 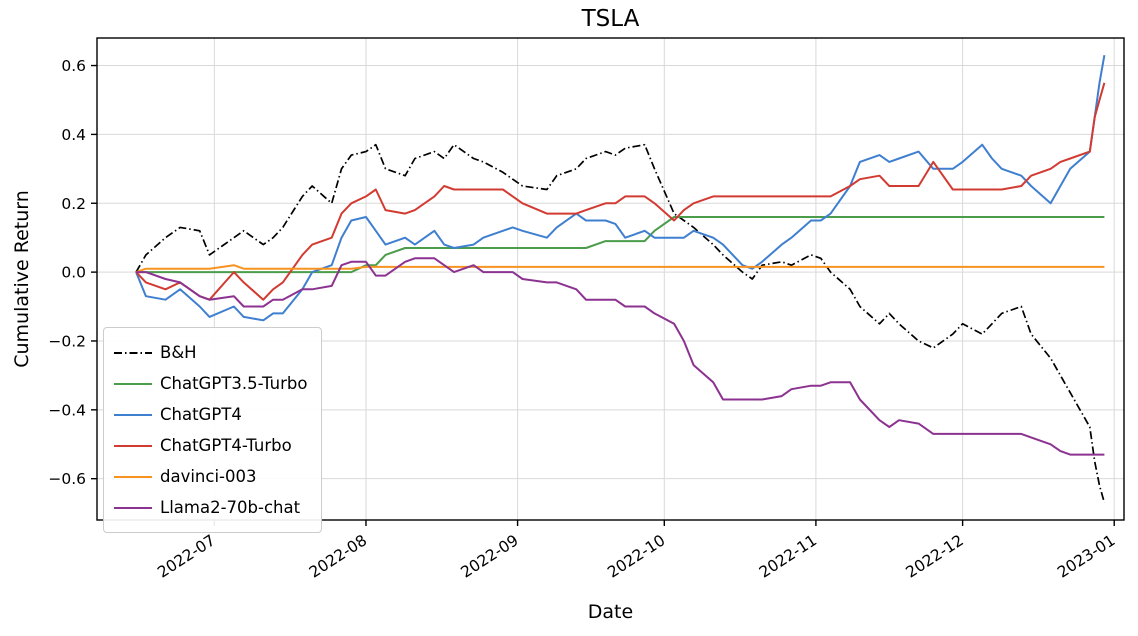 What do you see at coordinates (67, 479) in the screenshot?
I see `y-tick-label: −0.6` at bounding box center [67, 479].